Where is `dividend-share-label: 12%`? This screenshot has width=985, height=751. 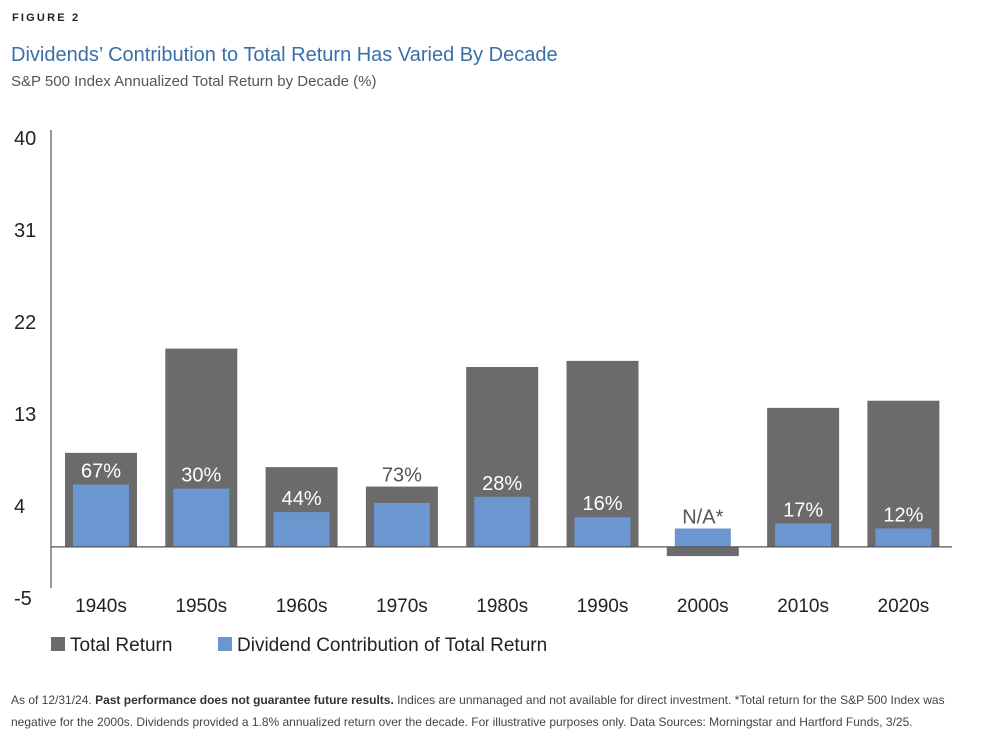
dividend-share-label: 12% is located at coordinates (903, 515).